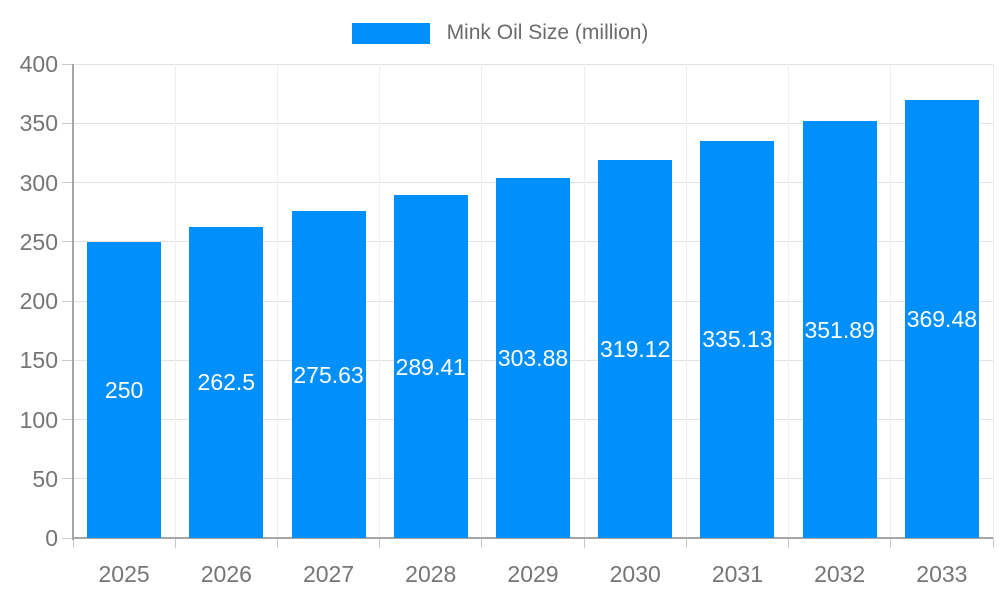 The width and height of the screenshot is (1000, 600). I want to click on legend: Mink Oil Size (million), so click(500, 33).